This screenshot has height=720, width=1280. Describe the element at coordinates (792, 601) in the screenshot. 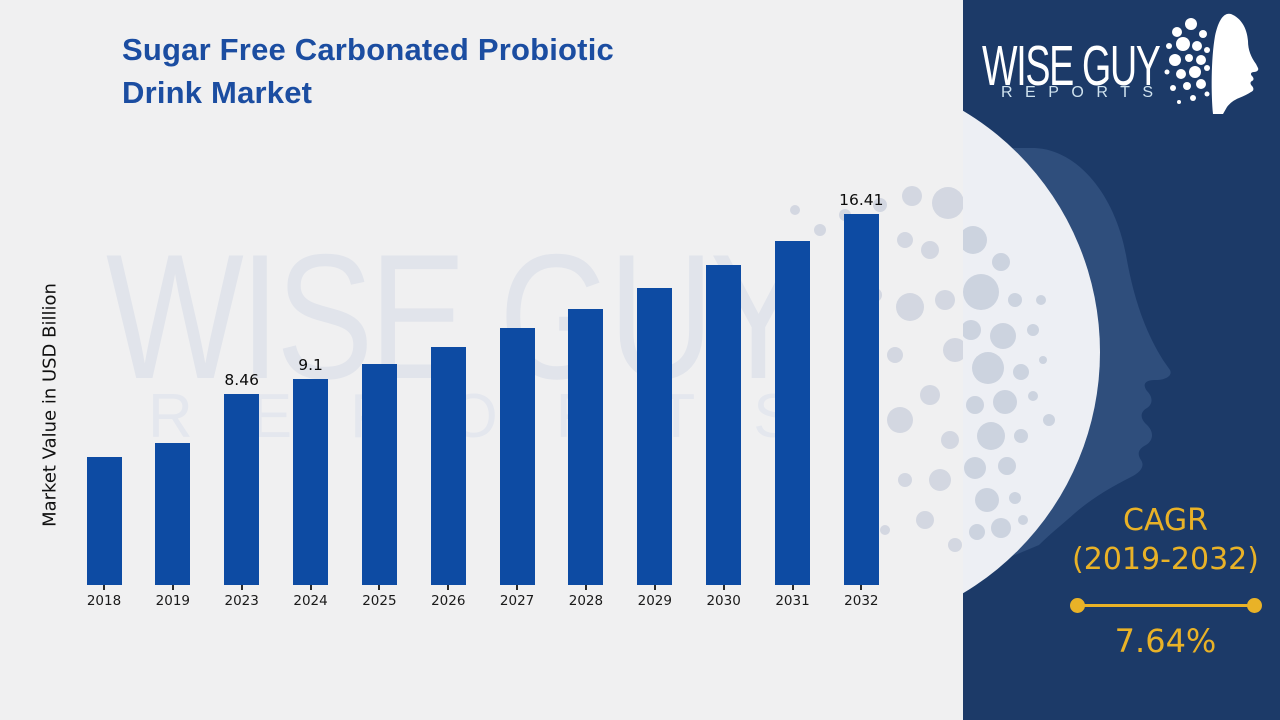

I see `x-tick-label-2031: 2031` at that location.